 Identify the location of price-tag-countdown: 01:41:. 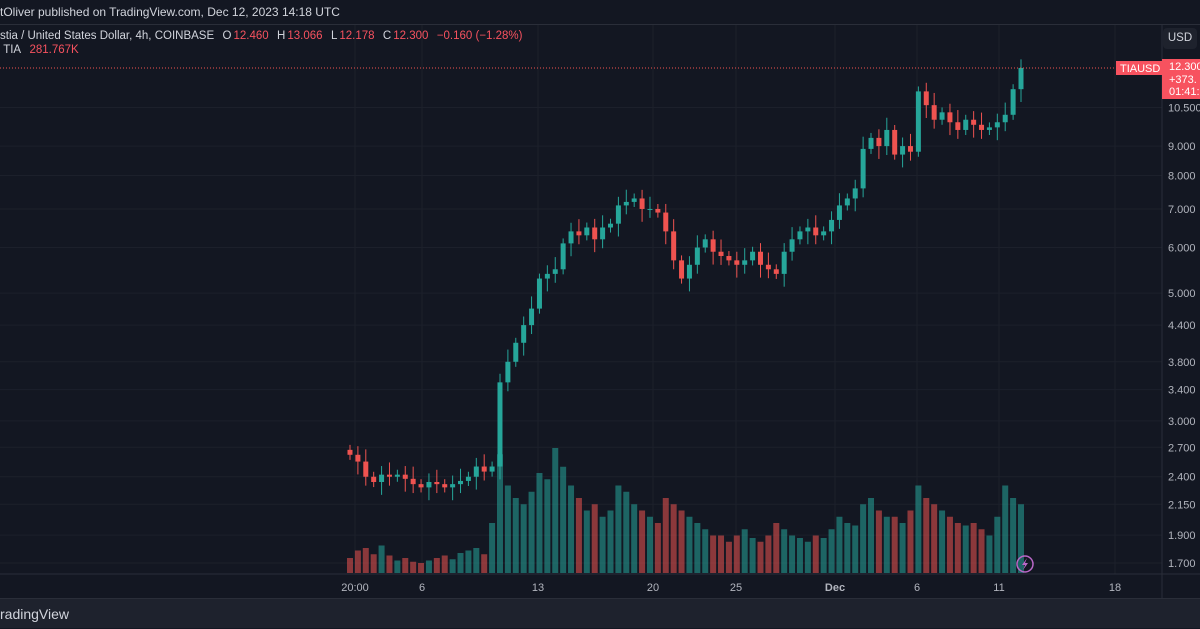
(1184, 92).